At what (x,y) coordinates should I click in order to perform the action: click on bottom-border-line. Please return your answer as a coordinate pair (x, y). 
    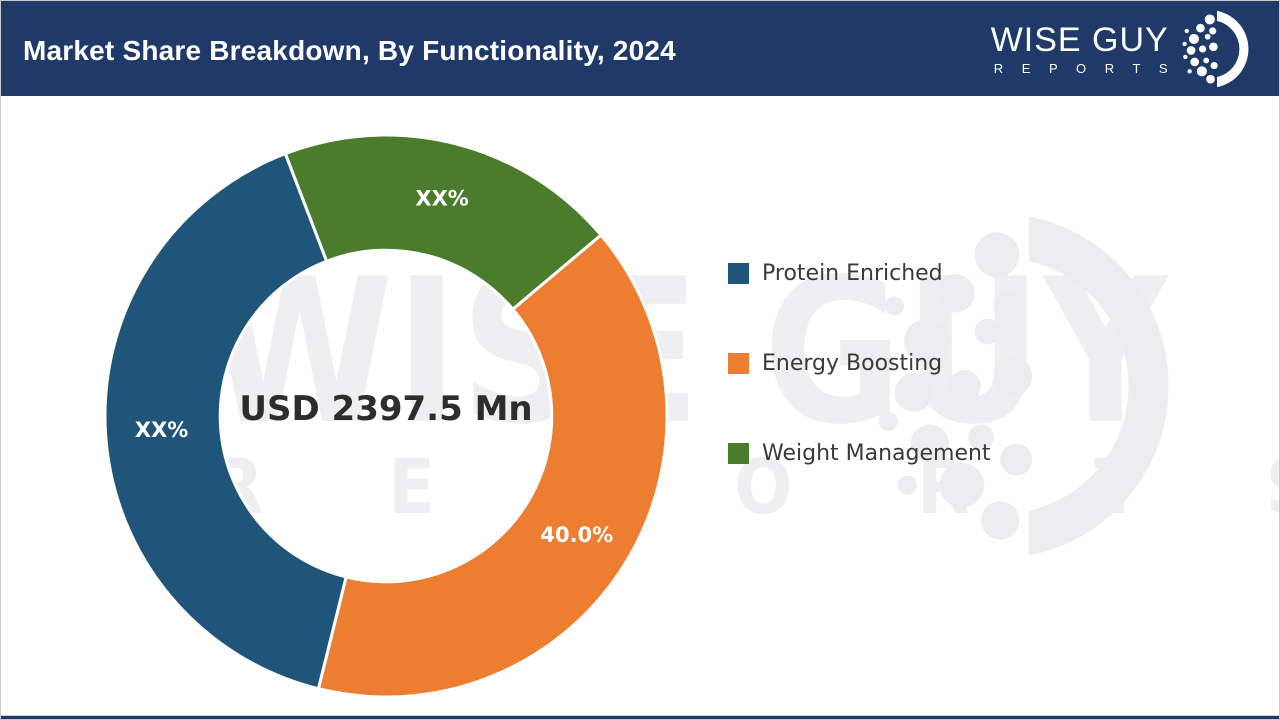
    Looking at the image, I should click on (640, 715).